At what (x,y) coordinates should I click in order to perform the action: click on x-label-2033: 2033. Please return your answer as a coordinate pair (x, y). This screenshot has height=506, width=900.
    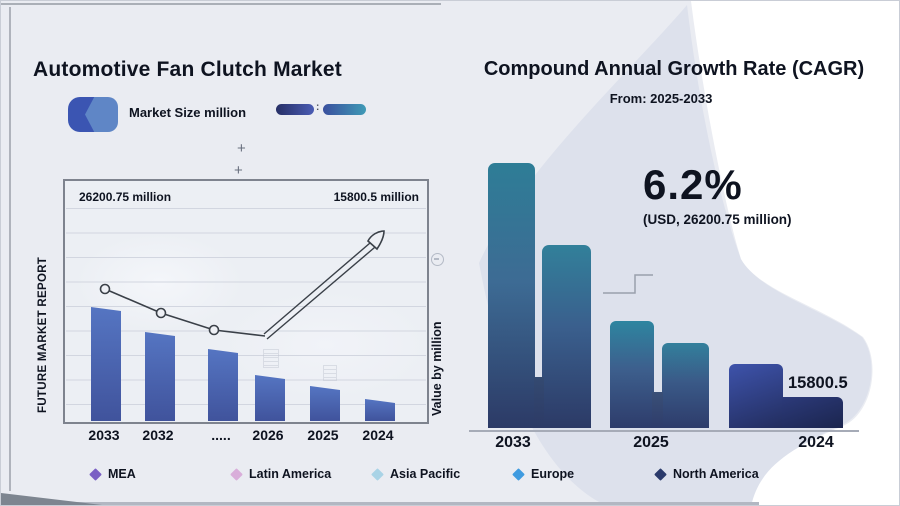
    Looking at the image, I should click on (104, 435).